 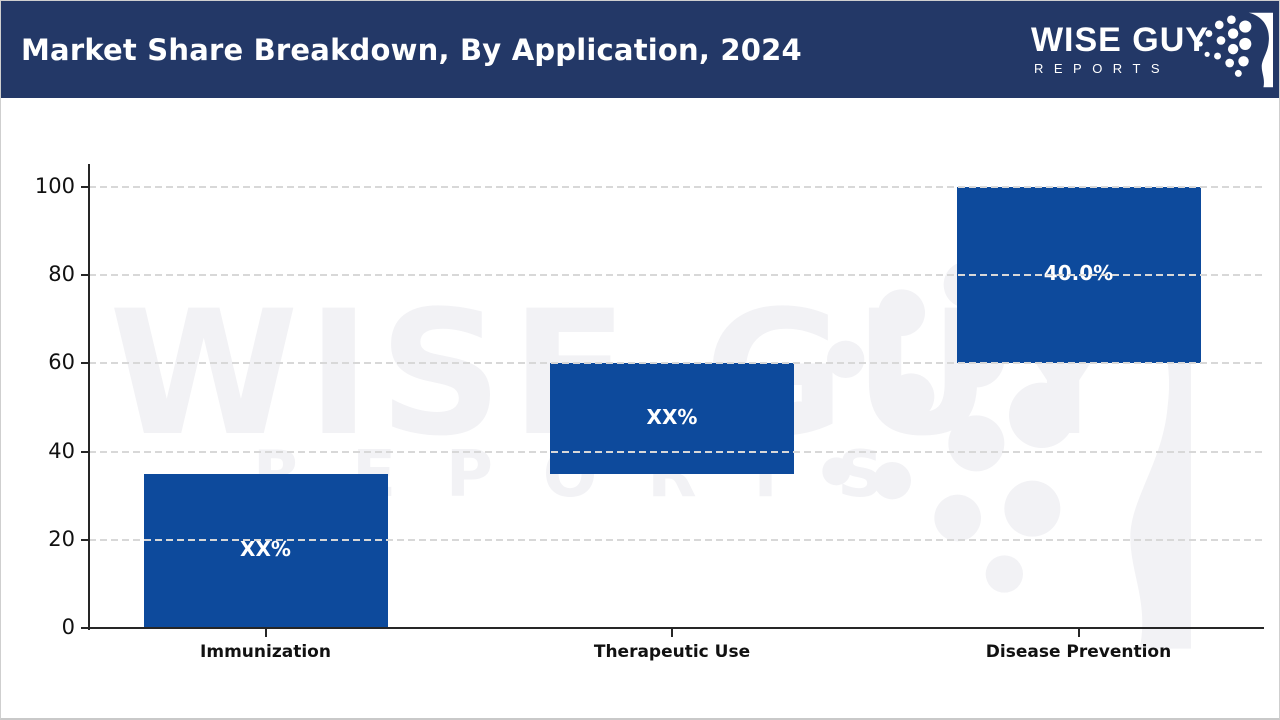 I want to click on y-tick-label-80: 80, so click(x=61, y=274).